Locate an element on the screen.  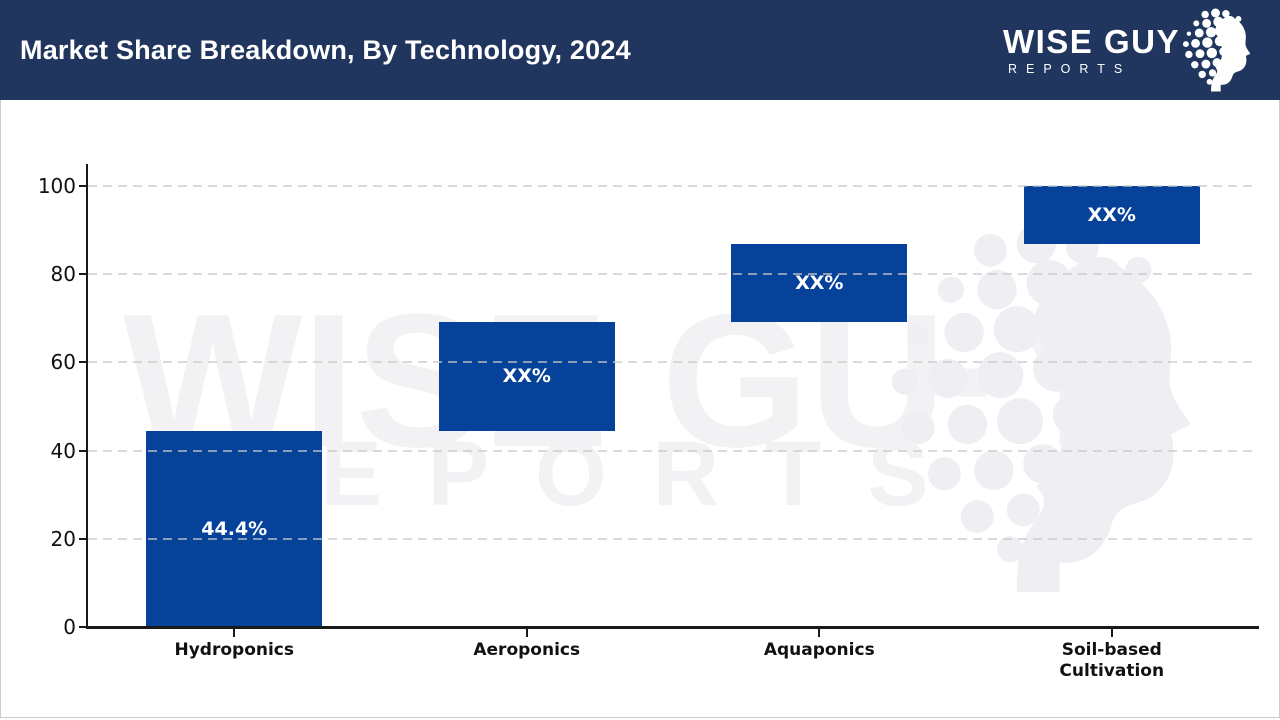
bar-aeroponics: XX% is located at coordinates (526, 376).